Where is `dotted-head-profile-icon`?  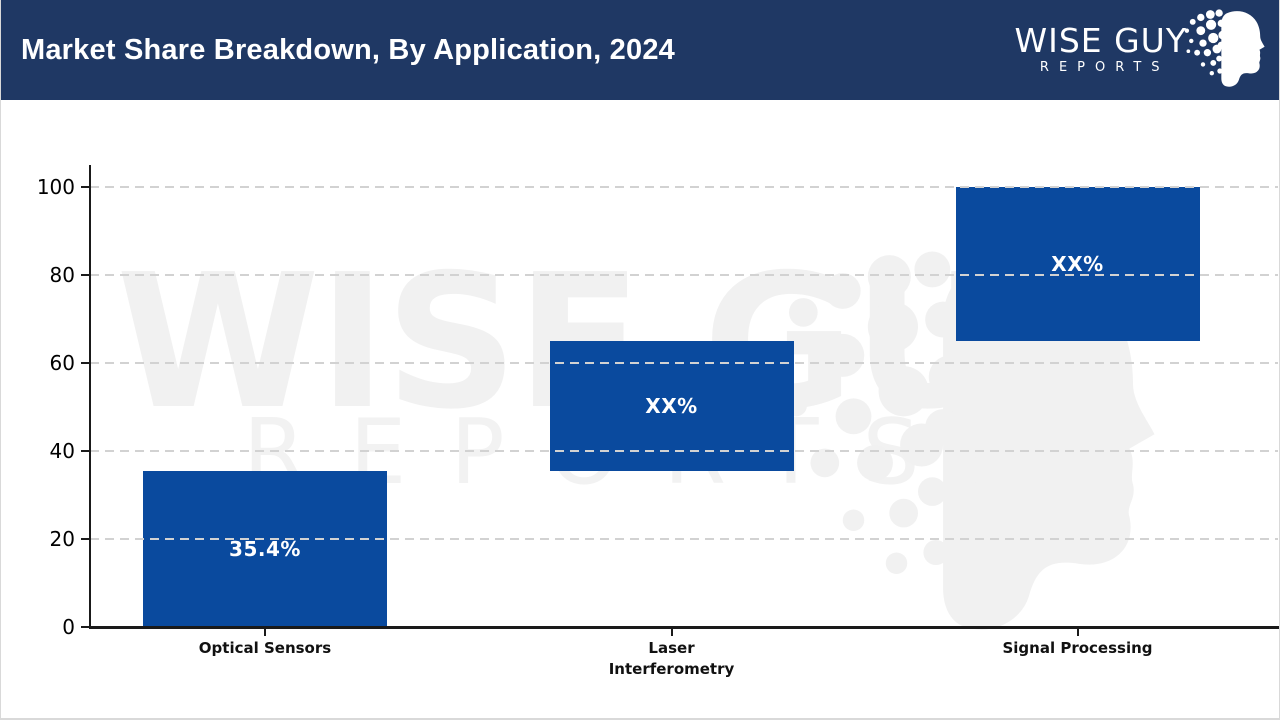 dotted-head-profile-icon is located at coordinates (1224, 48).